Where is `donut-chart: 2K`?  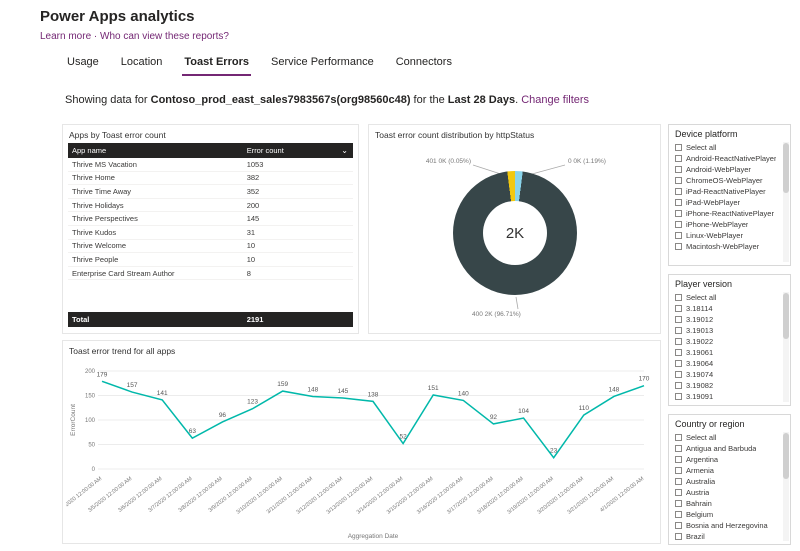
donut-chart: 2K is located at coordinates (515, 233).